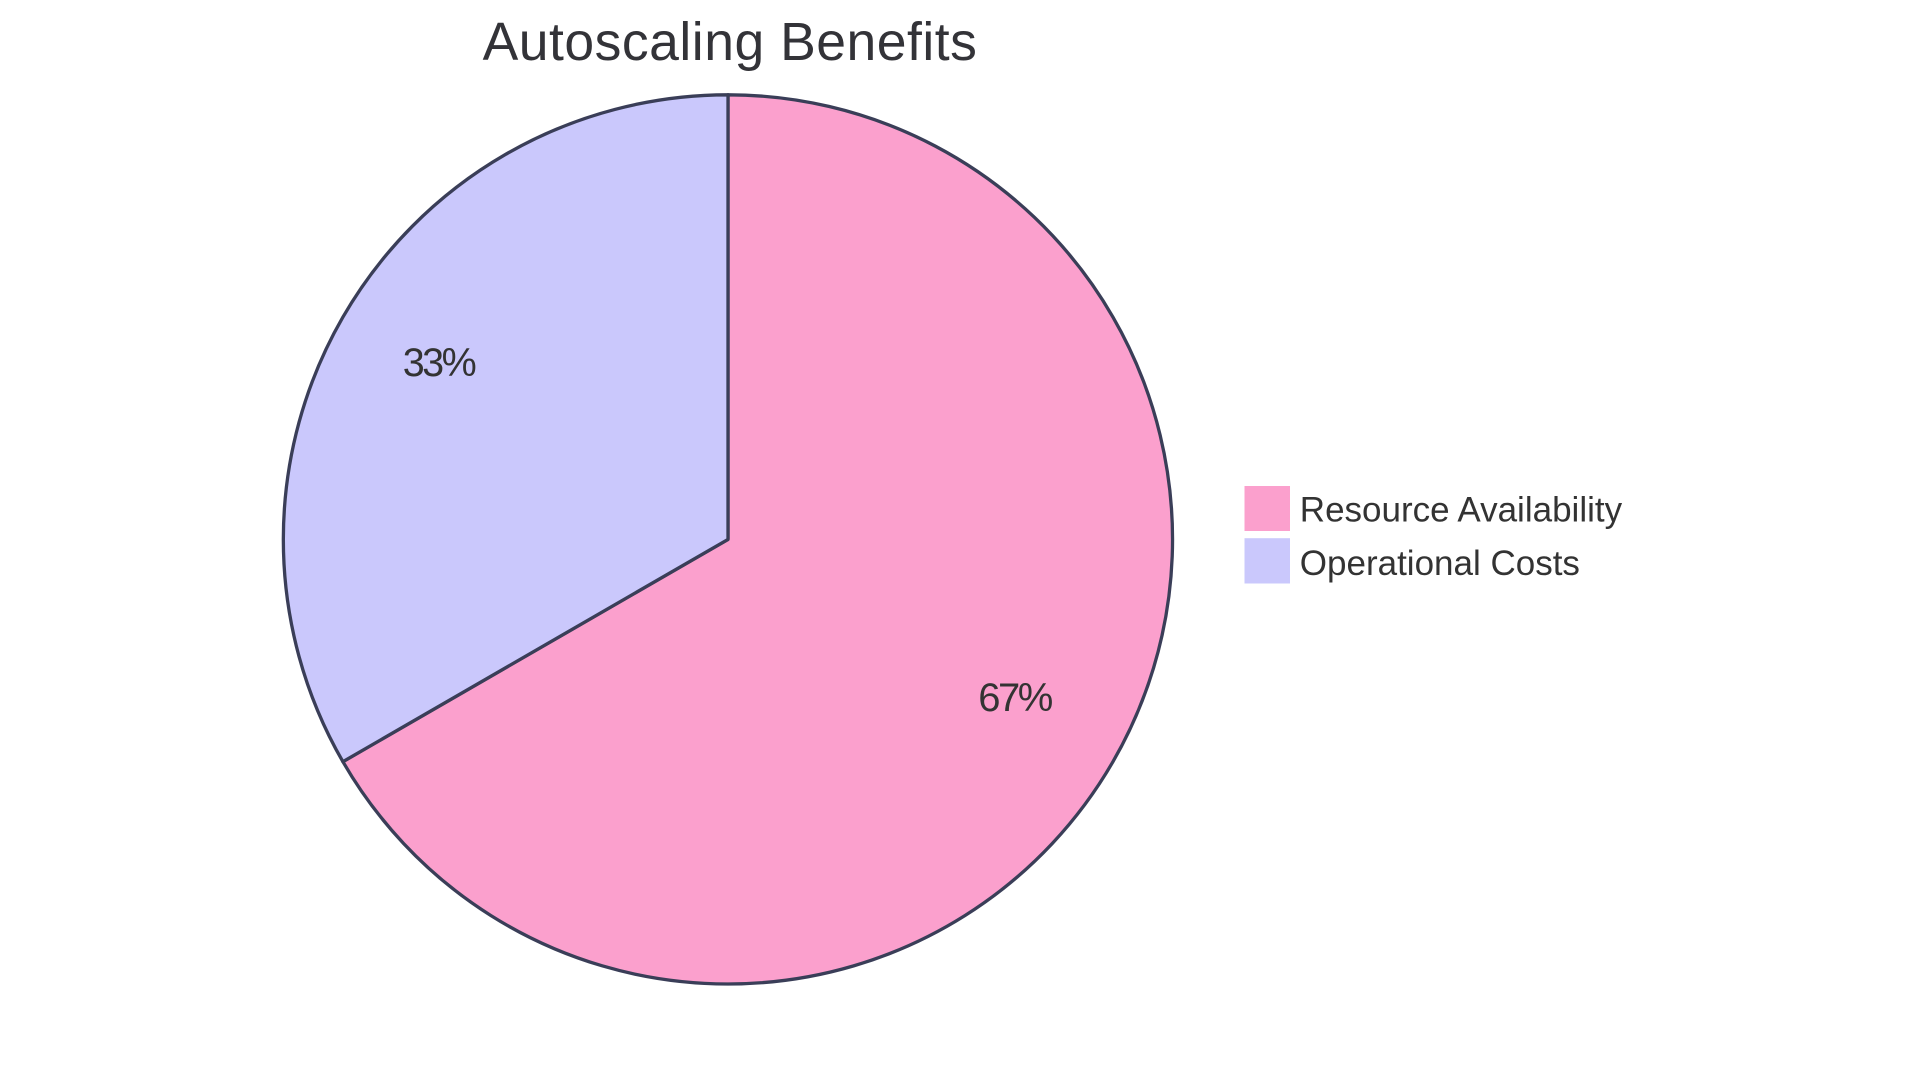 The width and height of the screenshot is (1920, 1083). What do you see at coordinates (1440, 563) in the screenshot?
I see `svg-text: Operational Costs` at bounding box center [1440, 563].